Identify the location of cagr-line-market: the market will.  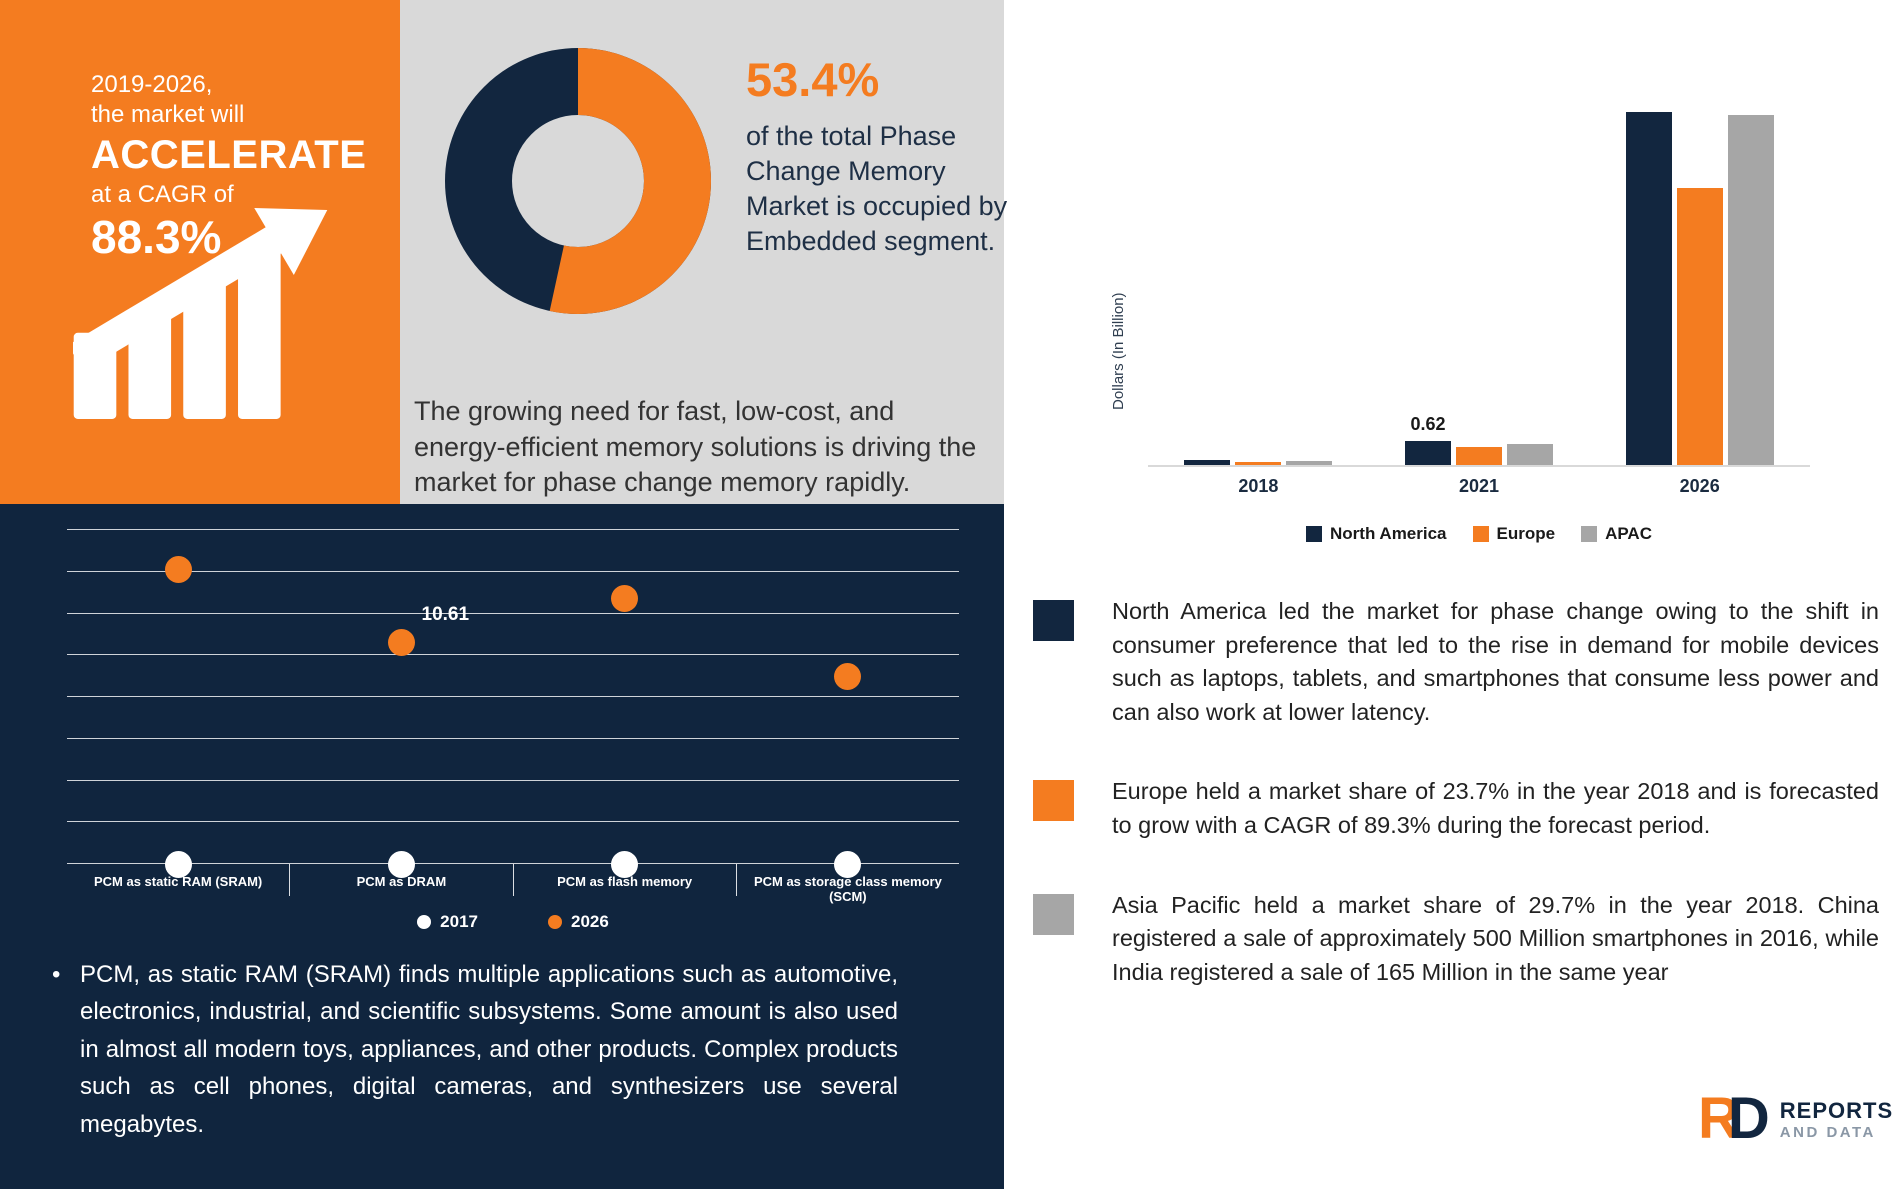
(168, 114).